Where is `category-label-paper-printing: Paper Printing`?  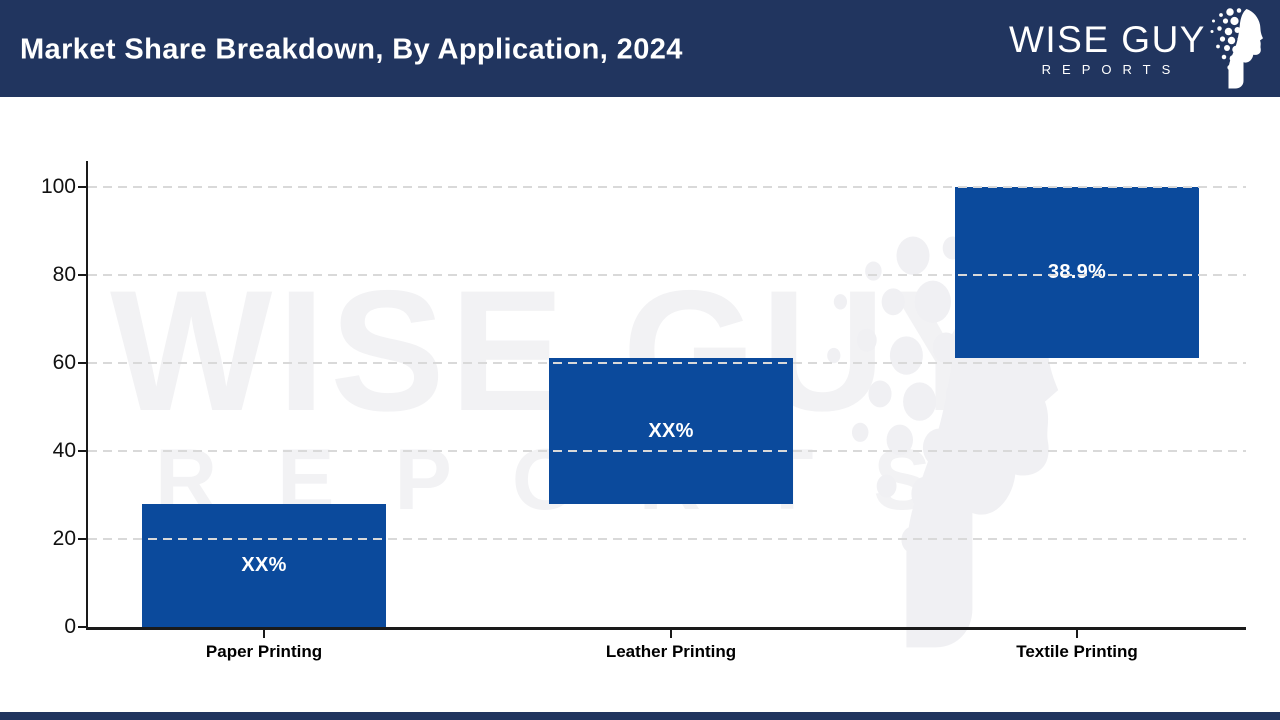
category-label-paper-printing: Paper Printing is located at coordinates (264, 651).